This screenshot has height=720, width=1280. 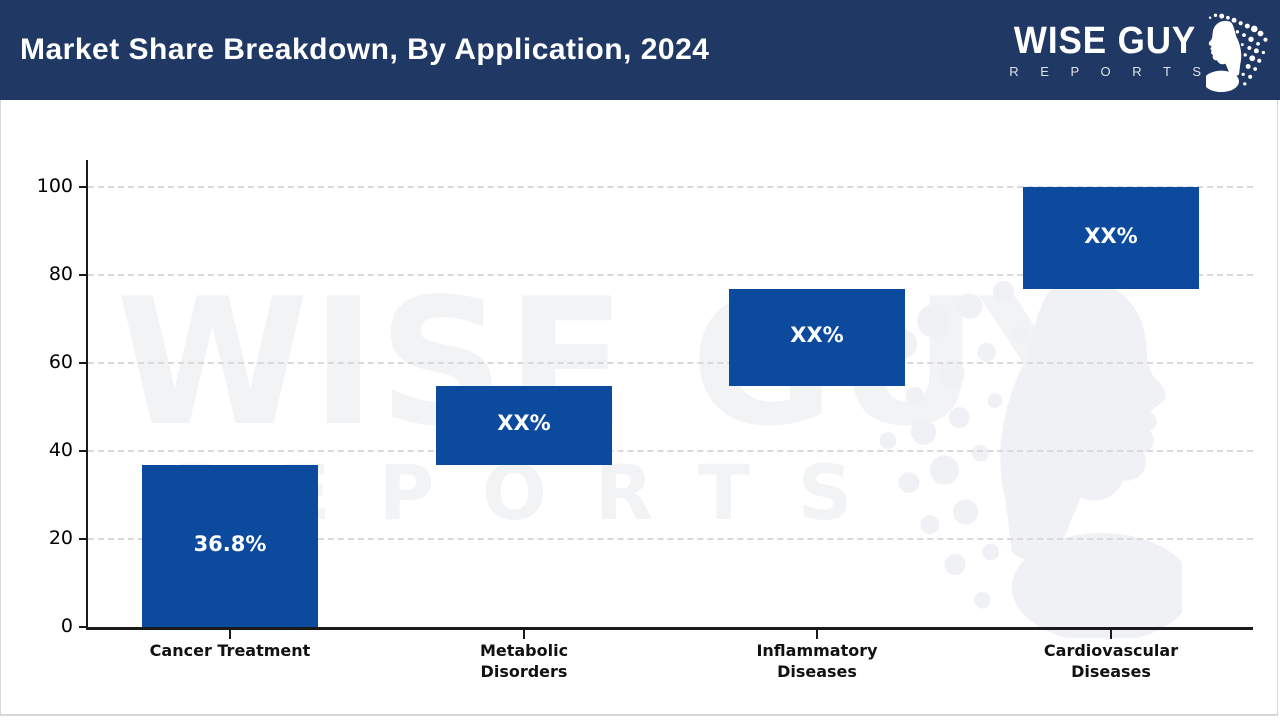 I want to click on logo-head-icon, so click(x=1237, y=52).